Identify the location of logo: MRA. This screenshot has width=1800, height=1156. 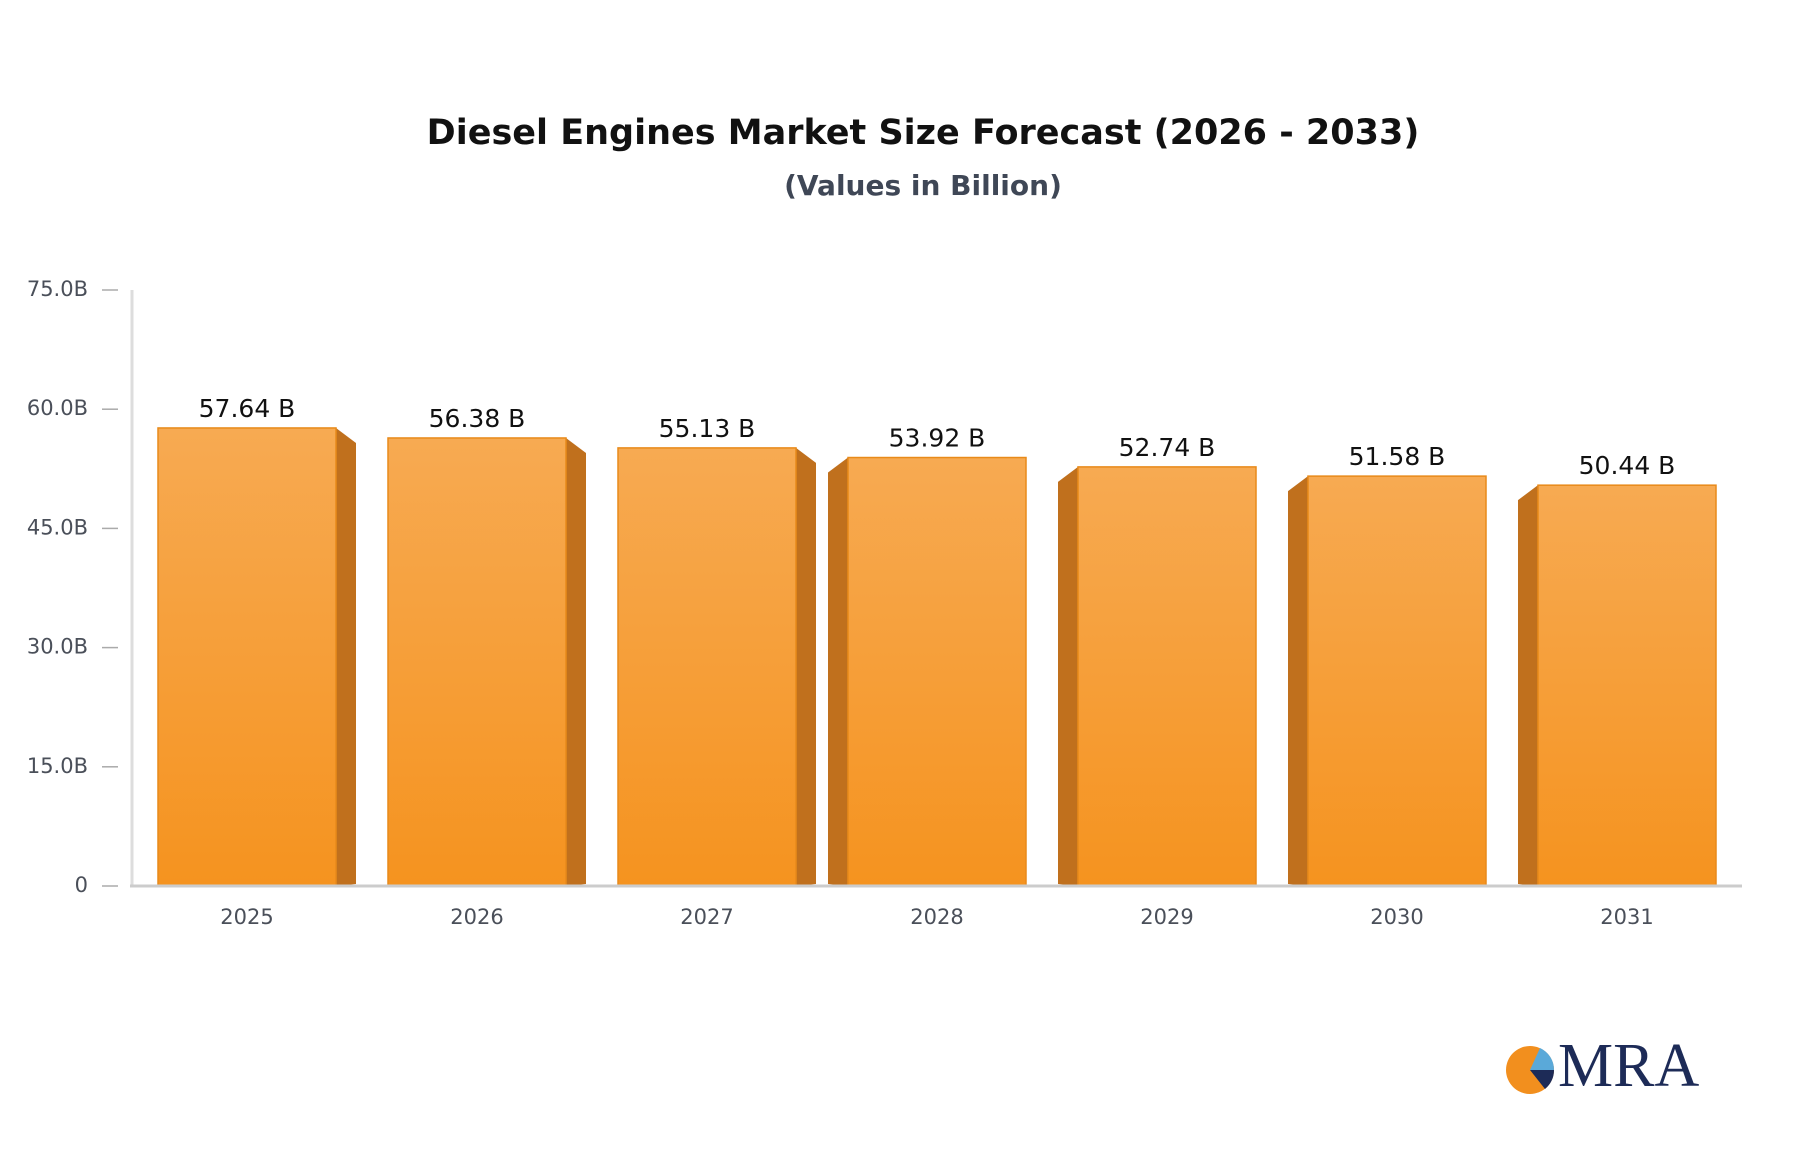
(1602, 1066).